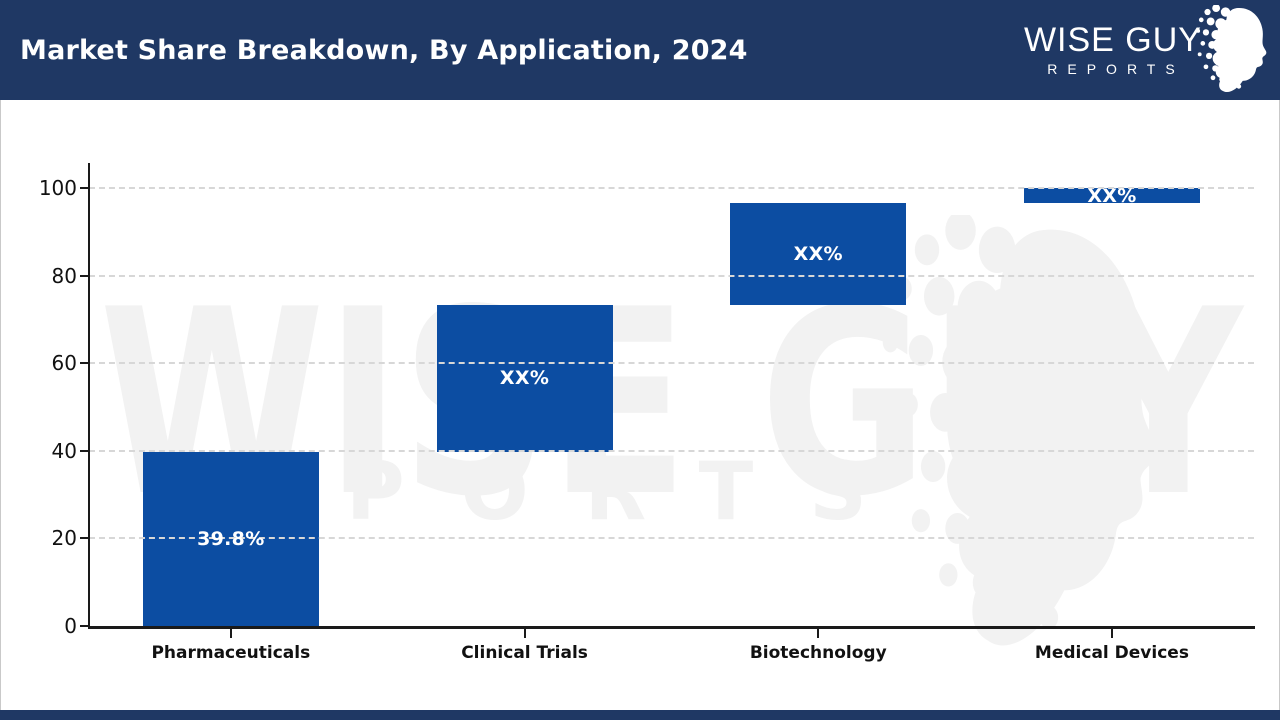 This screenshot has width=1280, height=720. What do you see at coordinates (1111, 653) in the screenshot?
I see `x-tick-label: Medical Devices` at bounding box center [1111, 653].